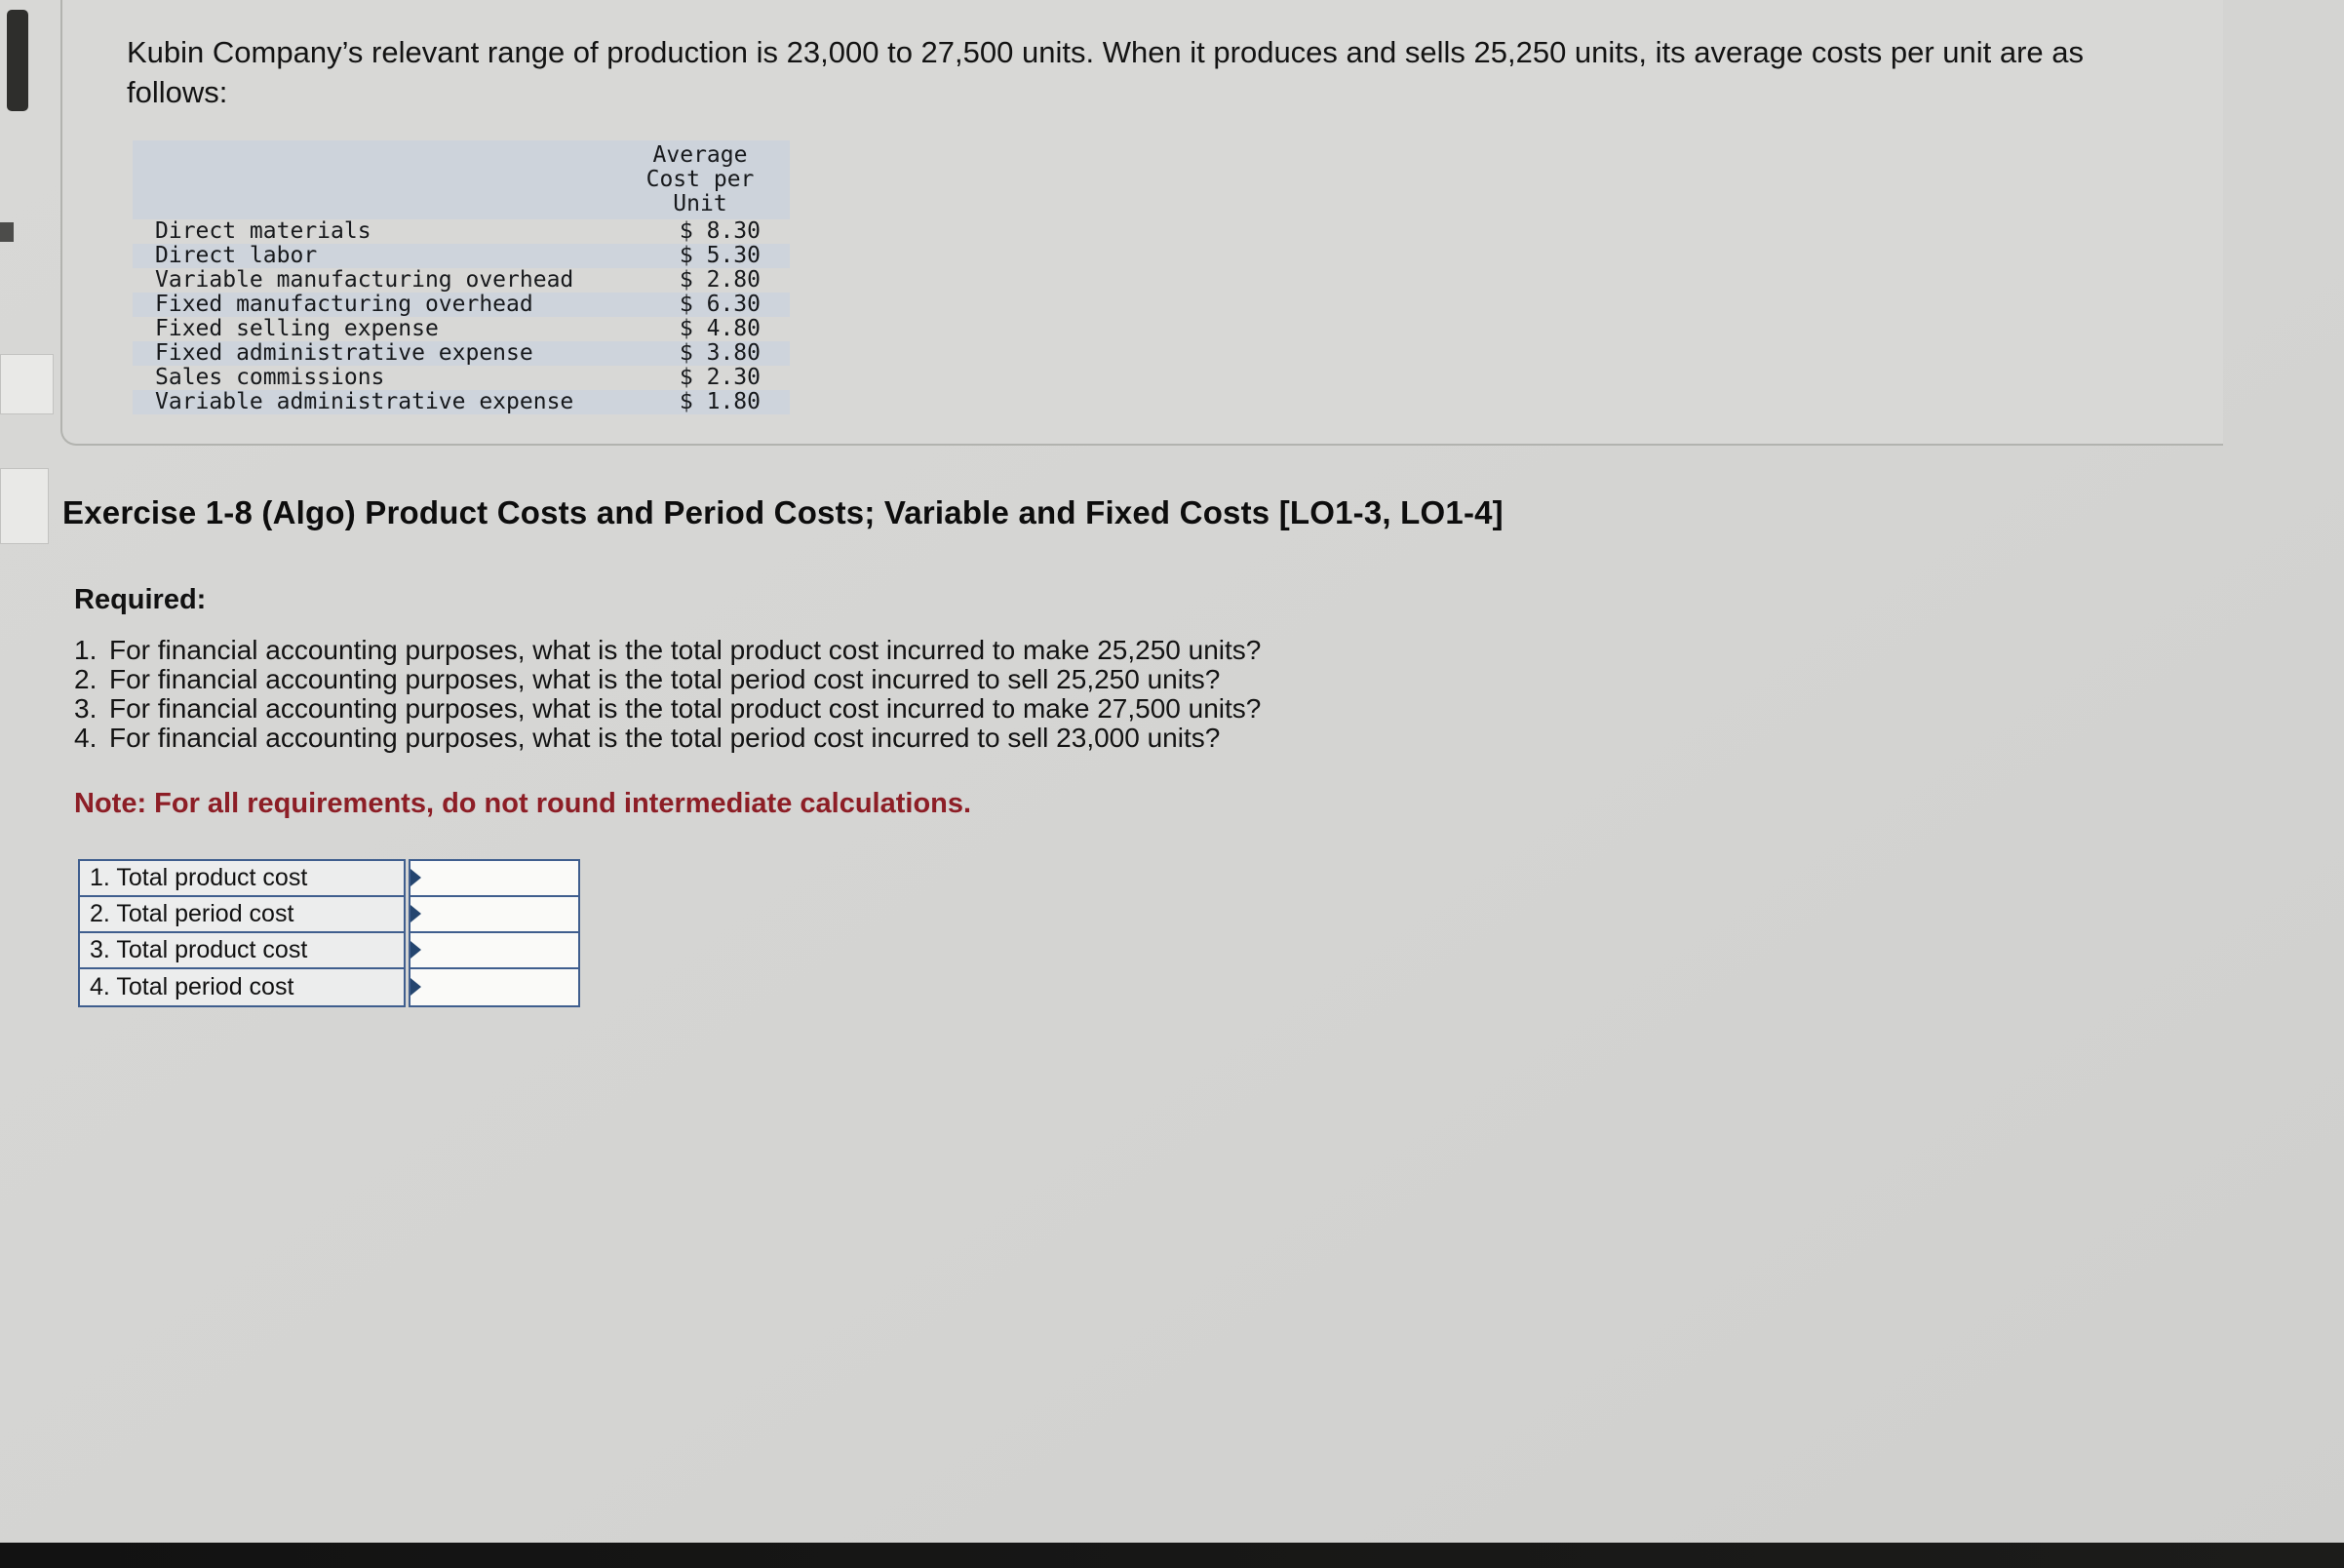 This screenshot has width=2344, height=1568. I want to click on cost-row-label: Fixed administrative expense, so click(344, 352).